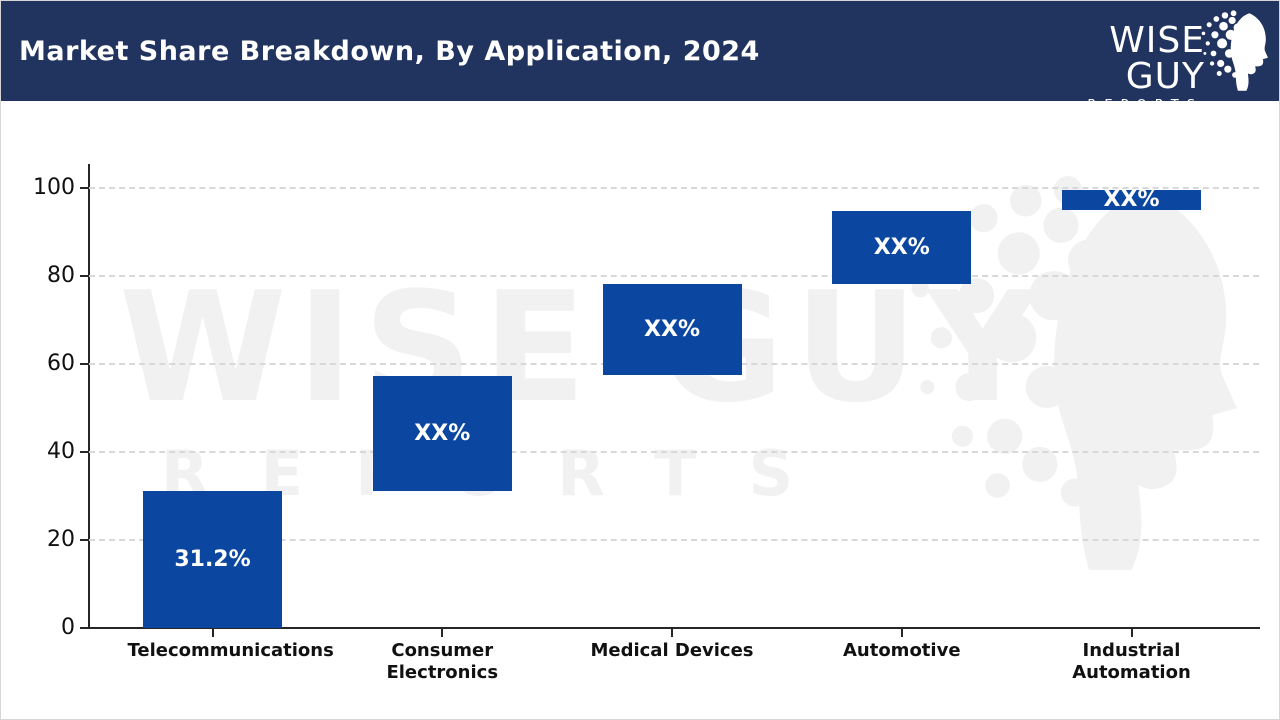 The width and height of the screenshot is (1280, 720). I want to click on logo-line1: WISE GUY, so click(1157, 58).